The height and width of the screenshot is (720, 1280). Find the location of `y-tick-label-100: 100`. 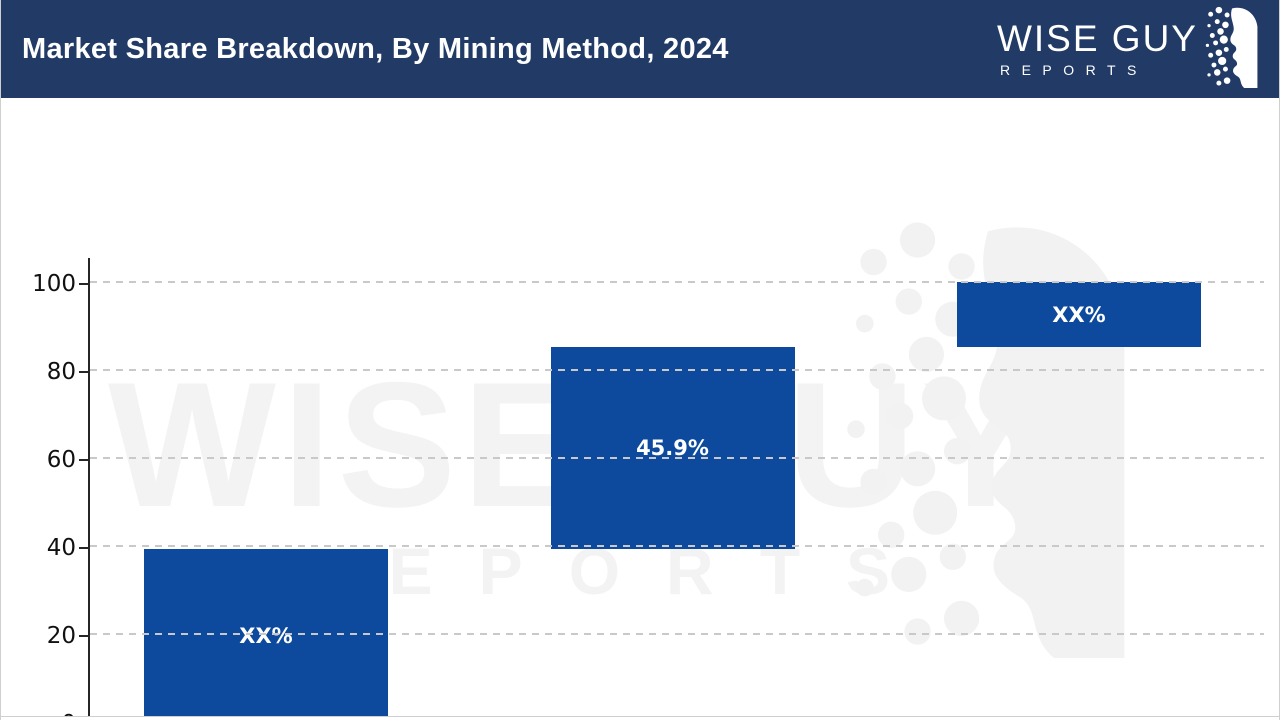

y-tick-label-100: 100 is located at coordinates (54, 284).